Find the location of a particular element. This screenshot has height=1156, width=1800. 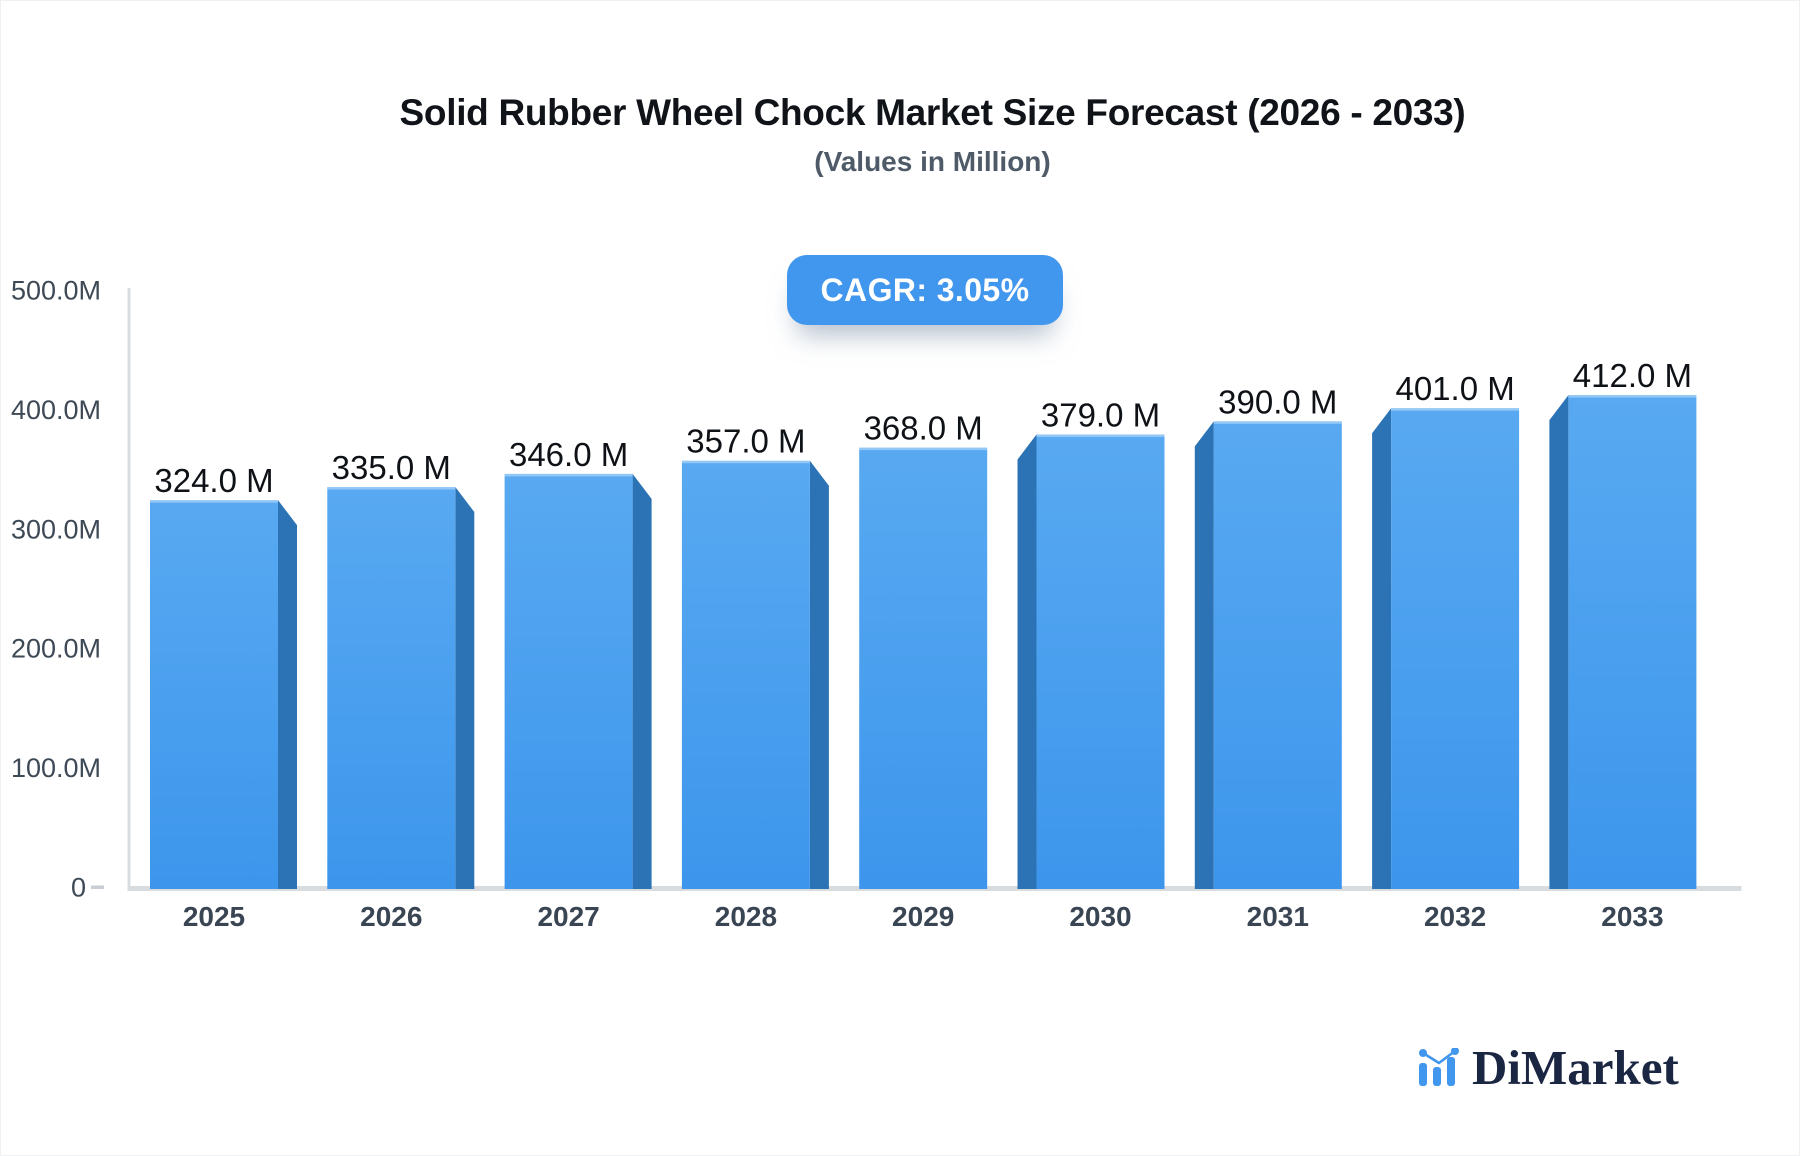

year-label-2031: 2031 is located at coordinates (1278, 916).